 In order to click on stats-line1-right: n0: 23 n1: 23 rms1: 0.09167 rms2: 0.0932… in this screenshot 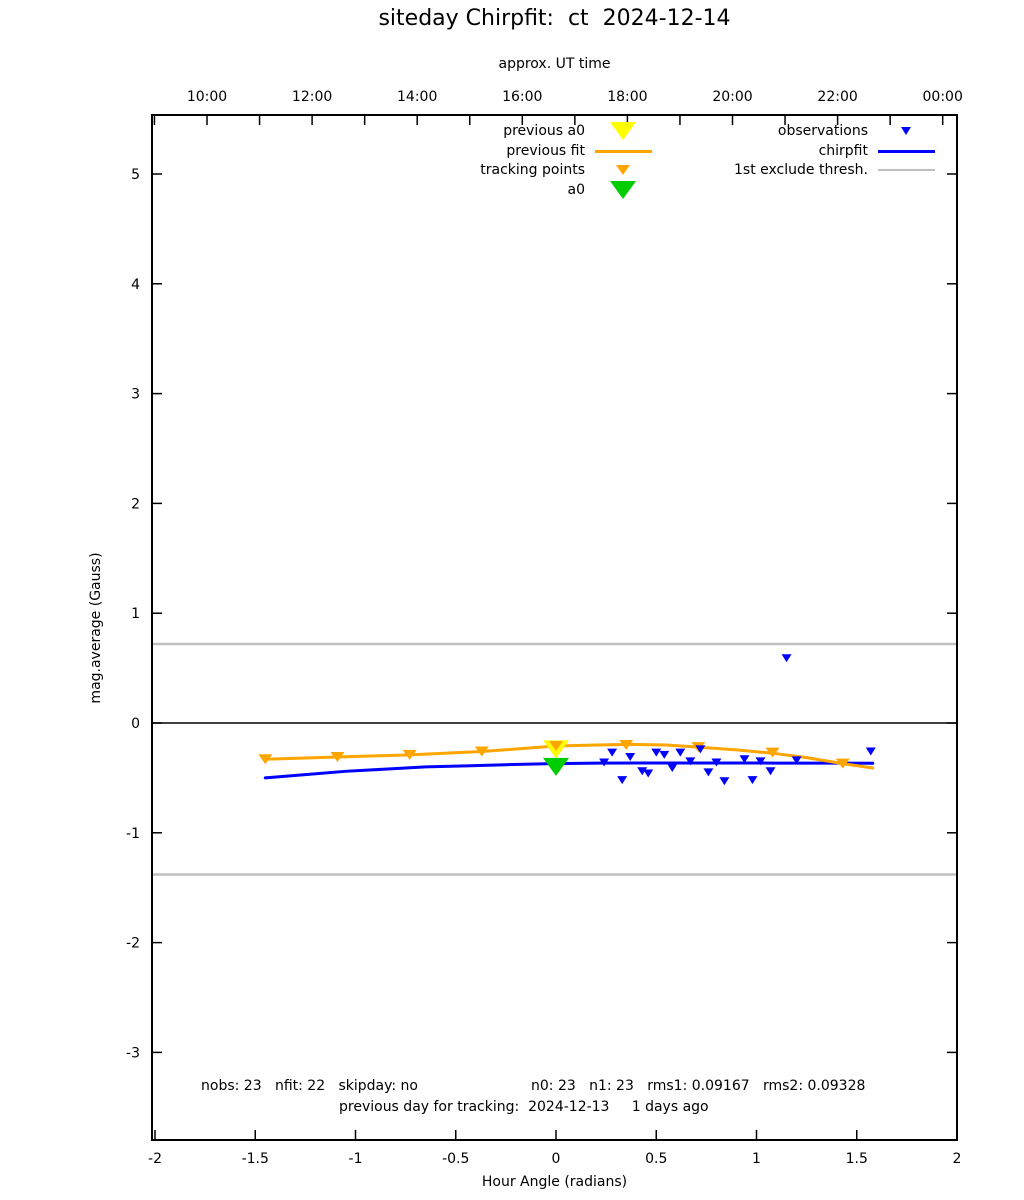, I will do `click(698, 1086)`.